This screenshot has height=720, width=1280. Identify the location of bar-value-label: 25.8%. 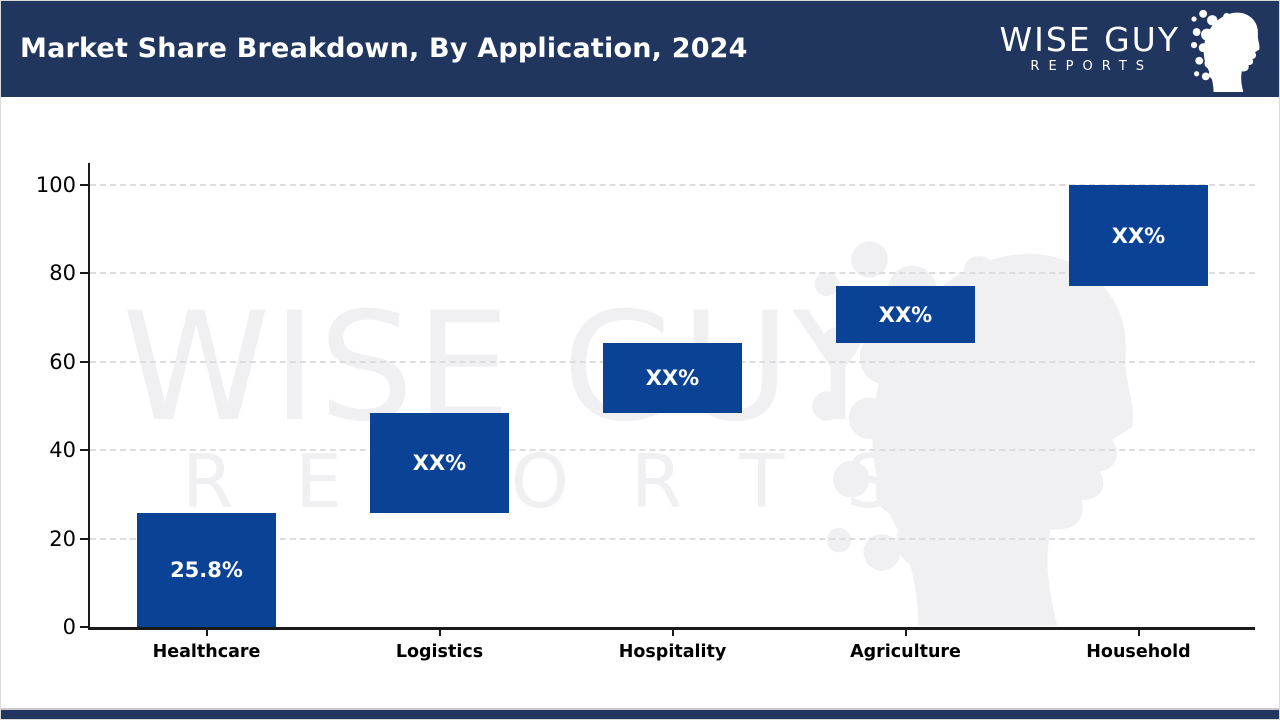
(206, 570).